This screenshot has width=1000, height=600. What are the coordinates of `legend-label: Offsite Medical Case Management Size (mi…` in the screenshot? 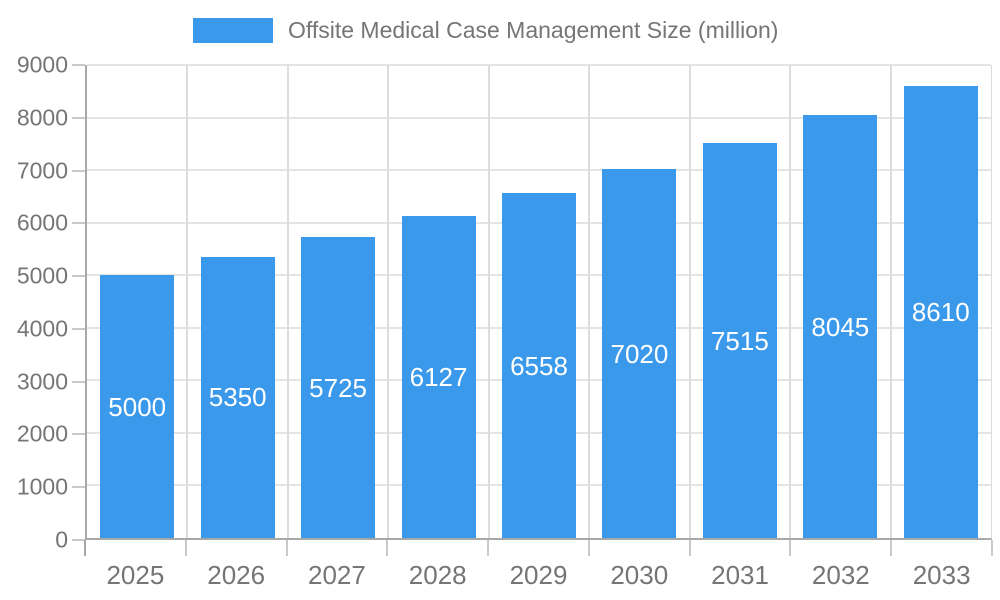 It's located at (533, 30).